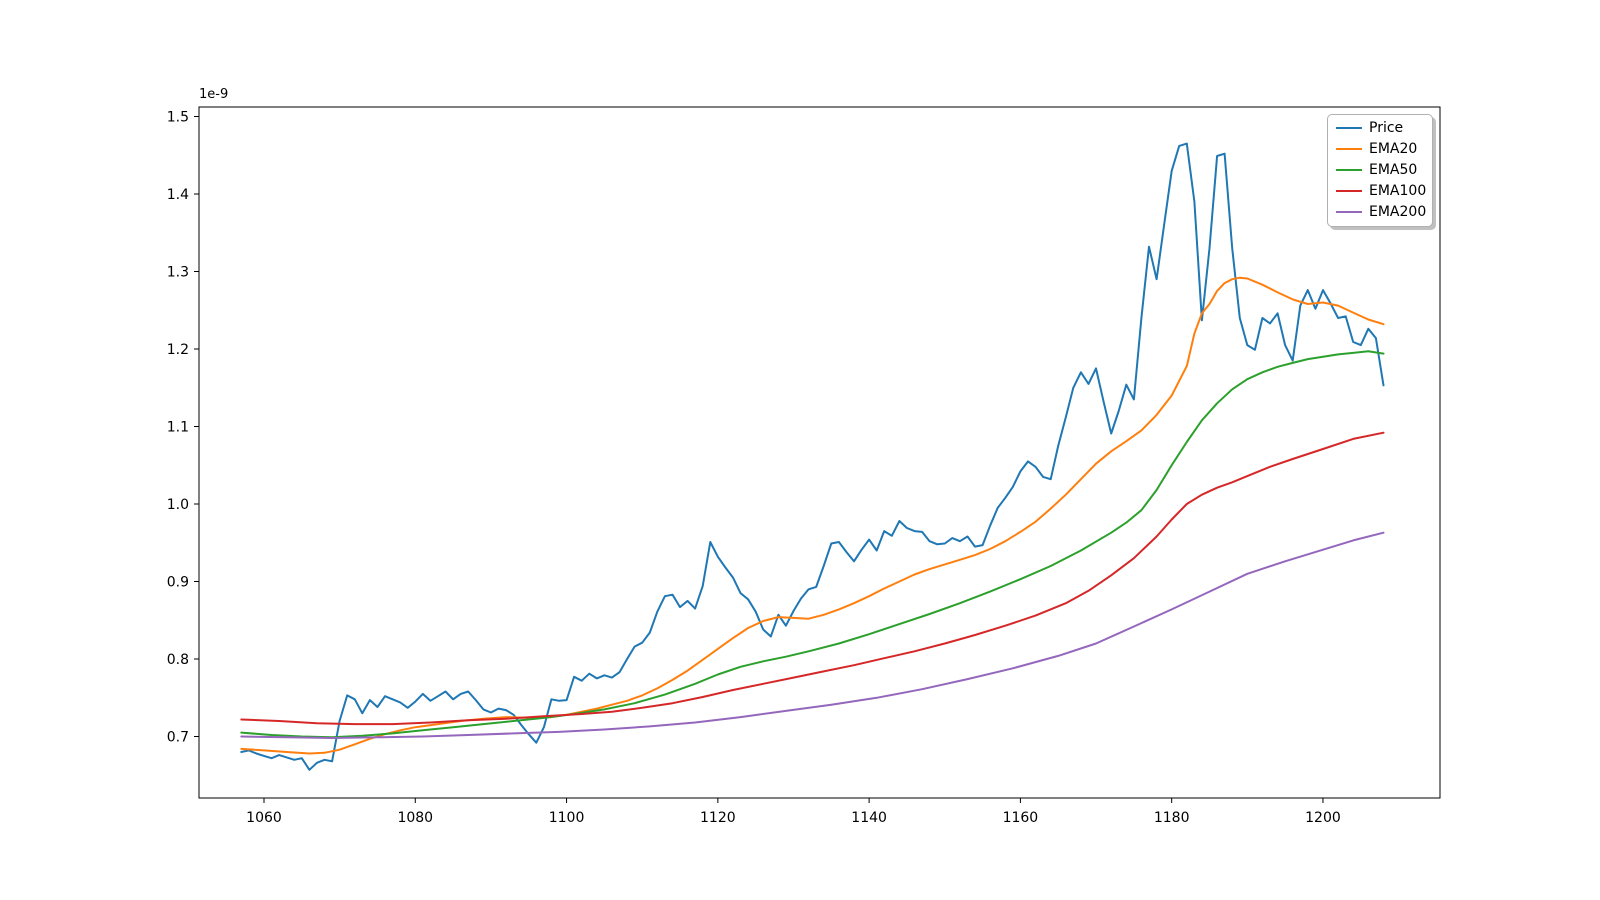 The image size is (1600, 900). Describe the element at coordinates (1349, 149) in the screenshot. I see `legend-line-sample-ema20` at that location.